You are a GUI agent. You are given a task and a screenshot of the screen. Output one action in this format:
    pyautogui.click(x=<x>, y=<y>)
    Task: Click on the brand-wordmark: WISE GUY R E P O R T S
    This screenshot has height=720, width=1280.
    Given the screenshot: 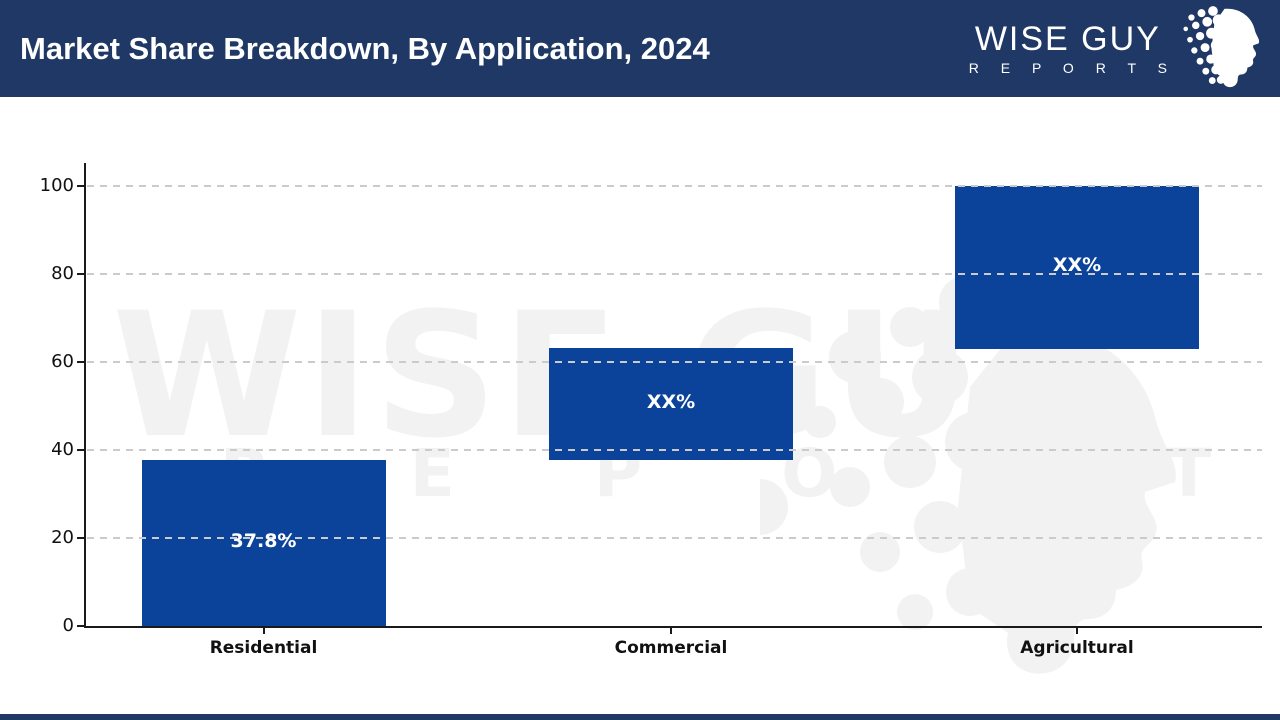 What is the action you would take?
    pyautogui.click(x=1068, y=49)
    